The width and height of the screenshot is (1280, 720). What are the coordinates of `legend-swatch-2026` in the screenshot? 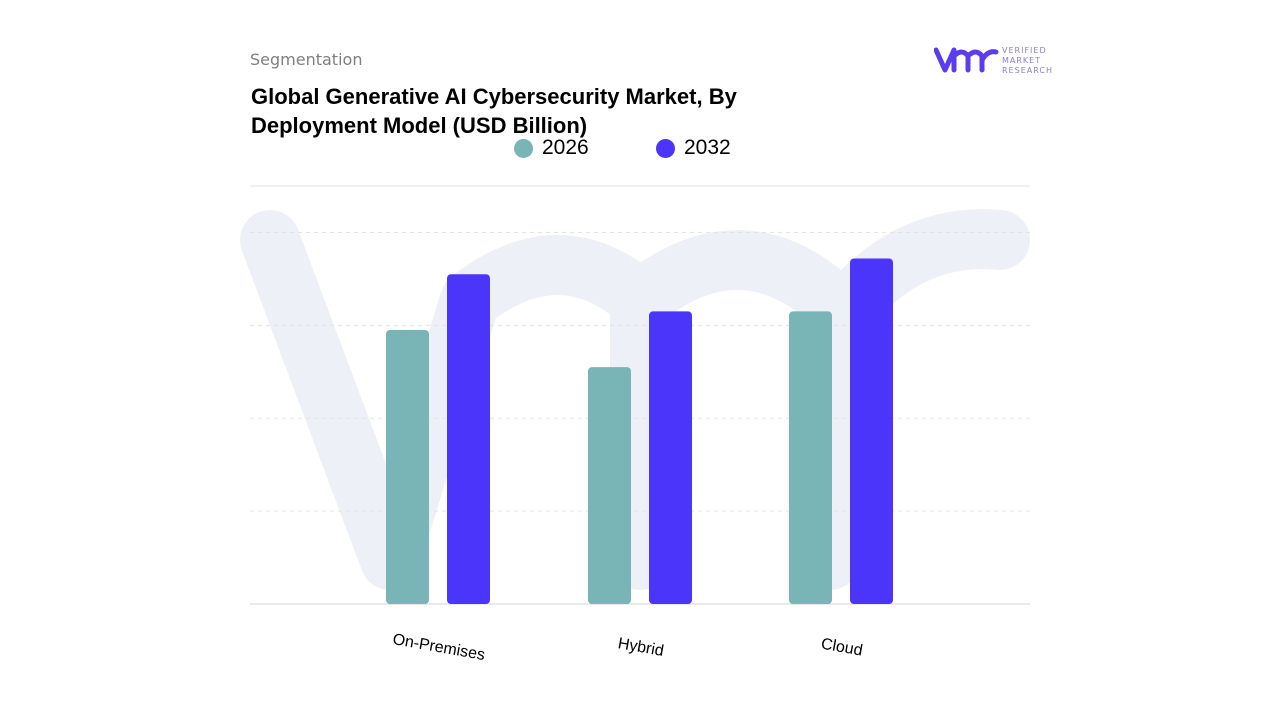 It's located at (523, 148).